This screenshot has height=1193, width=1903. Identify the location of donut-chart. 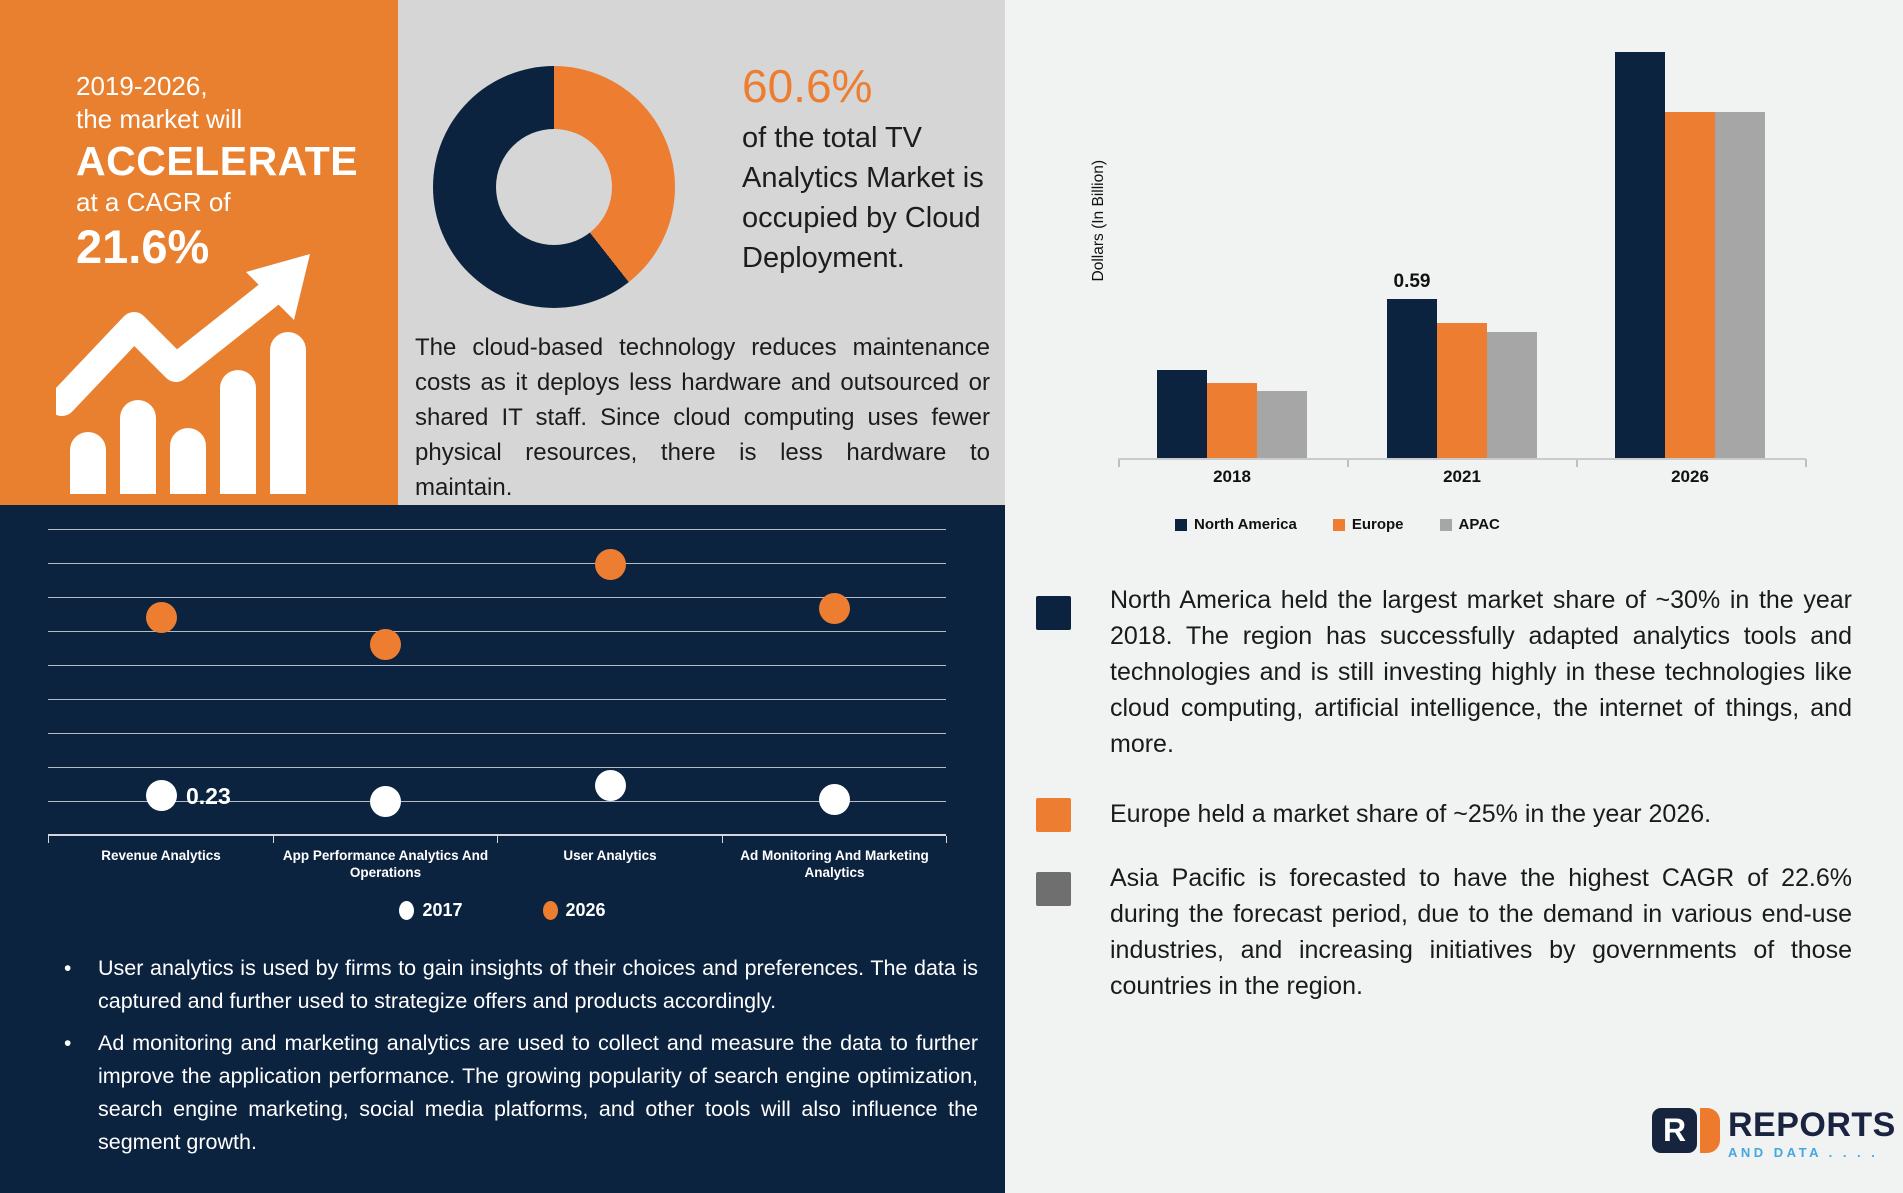
(554, 187).